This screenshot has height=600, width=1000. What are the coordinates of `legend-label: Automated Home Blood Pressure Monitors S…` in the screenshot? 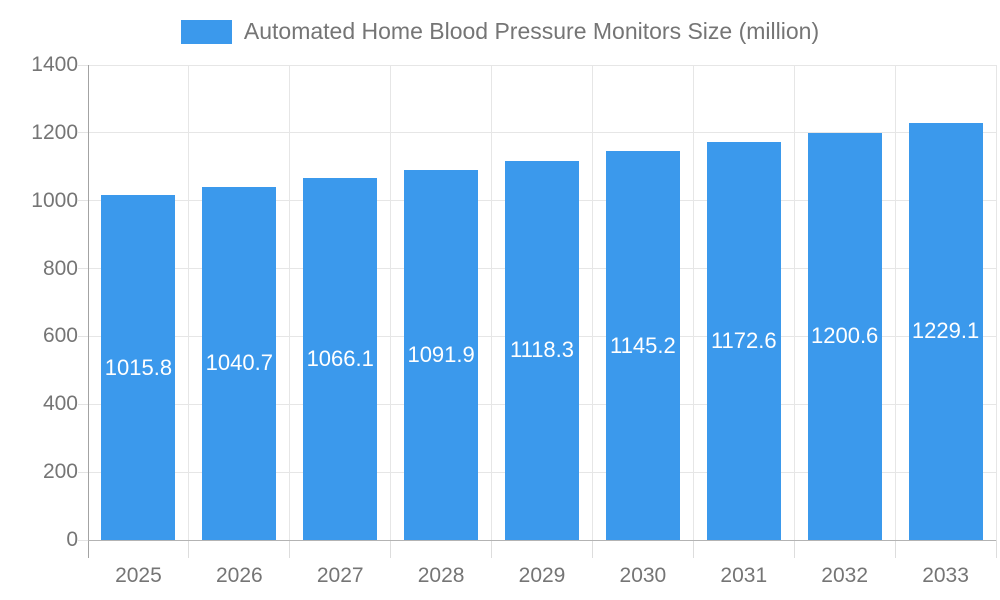 It's located at (531, 31).